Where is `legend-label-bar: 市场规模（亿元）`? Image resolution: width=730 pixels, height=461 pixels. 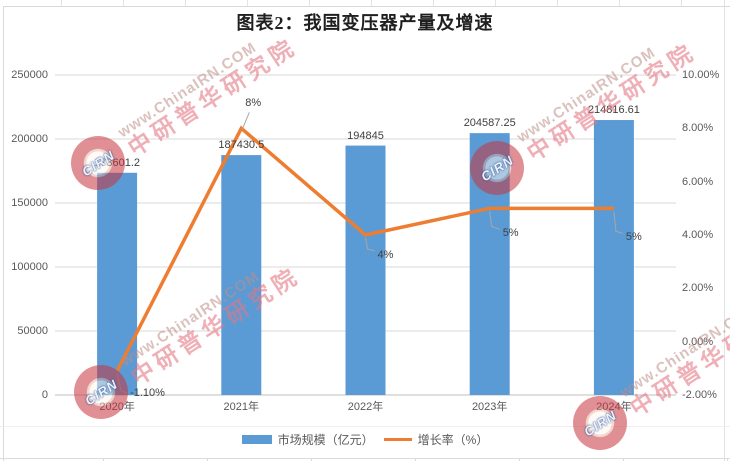
legend-label-bar: 市场规模（亿元） is located at coordinates (325, 440).